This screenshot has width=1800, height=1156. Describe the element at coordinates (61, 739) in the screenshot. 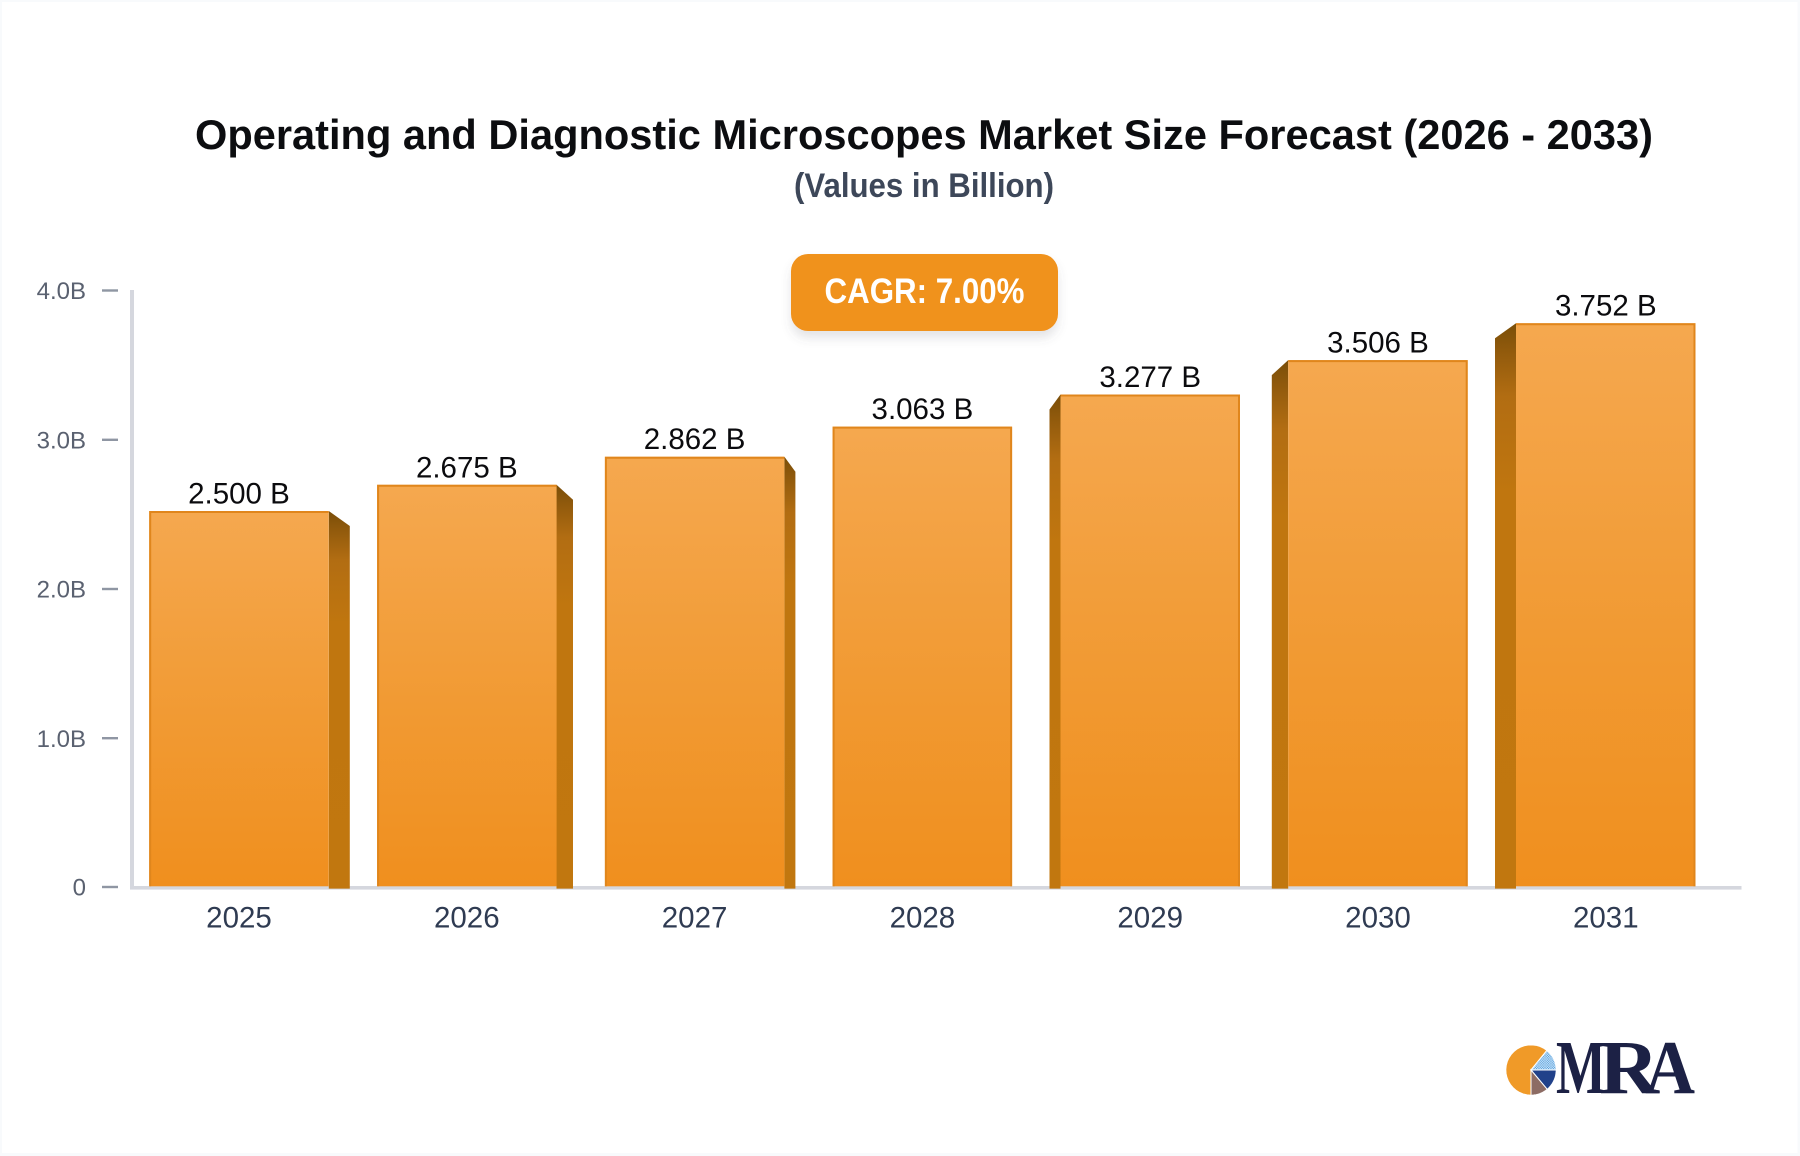

I see `svg-text: 1.0B` at that location.